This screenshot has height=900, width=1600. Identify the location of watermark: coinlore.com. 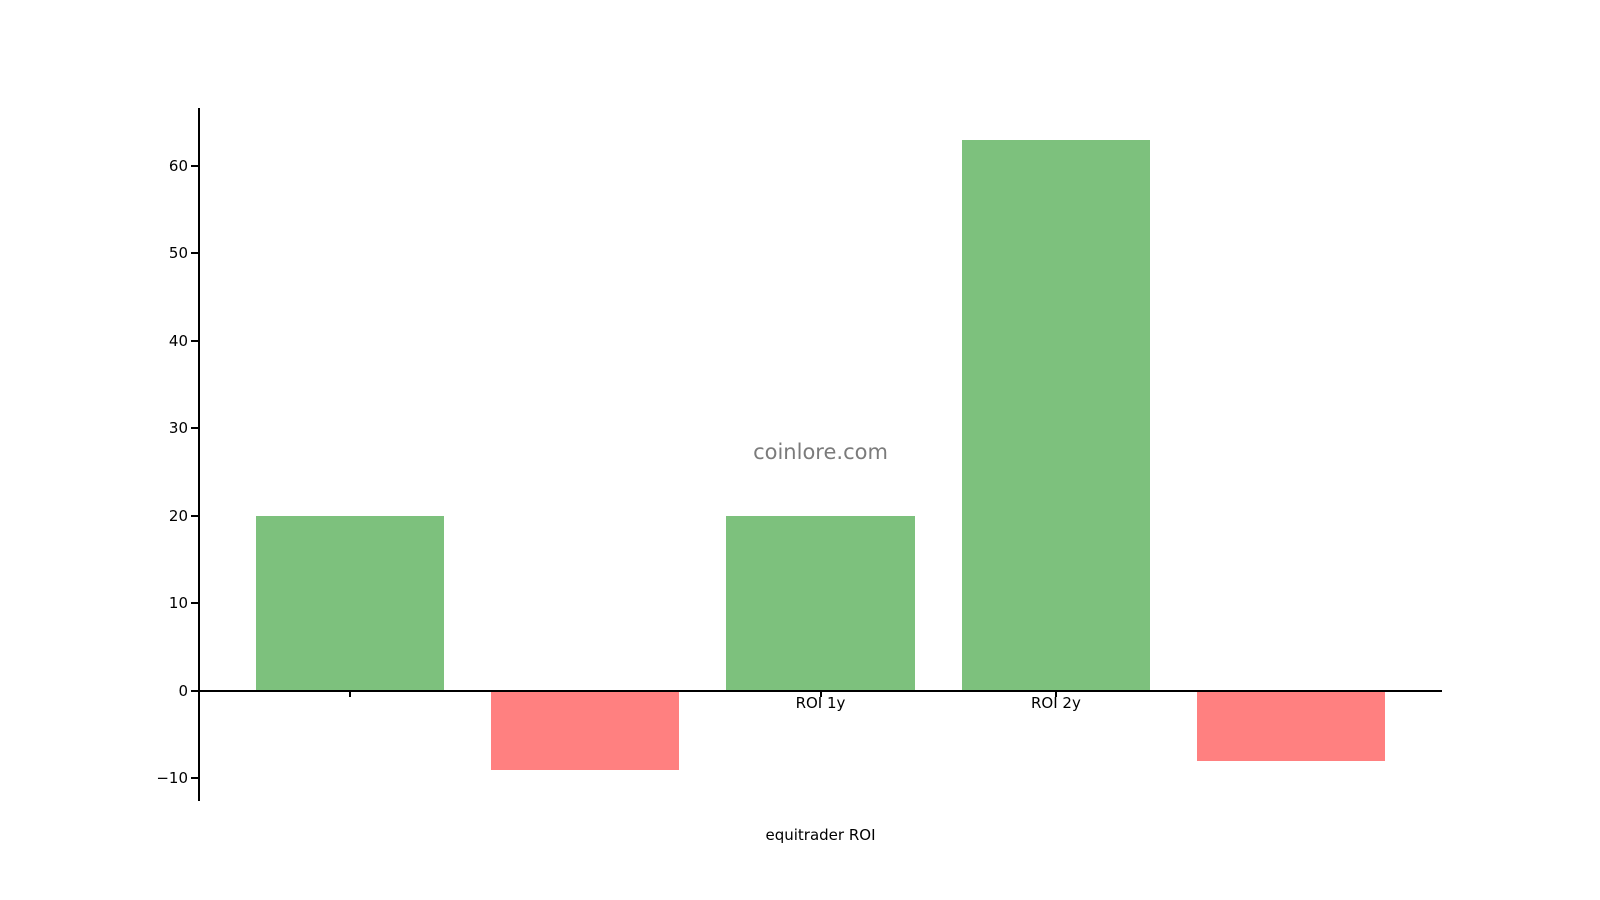
(820, 452).